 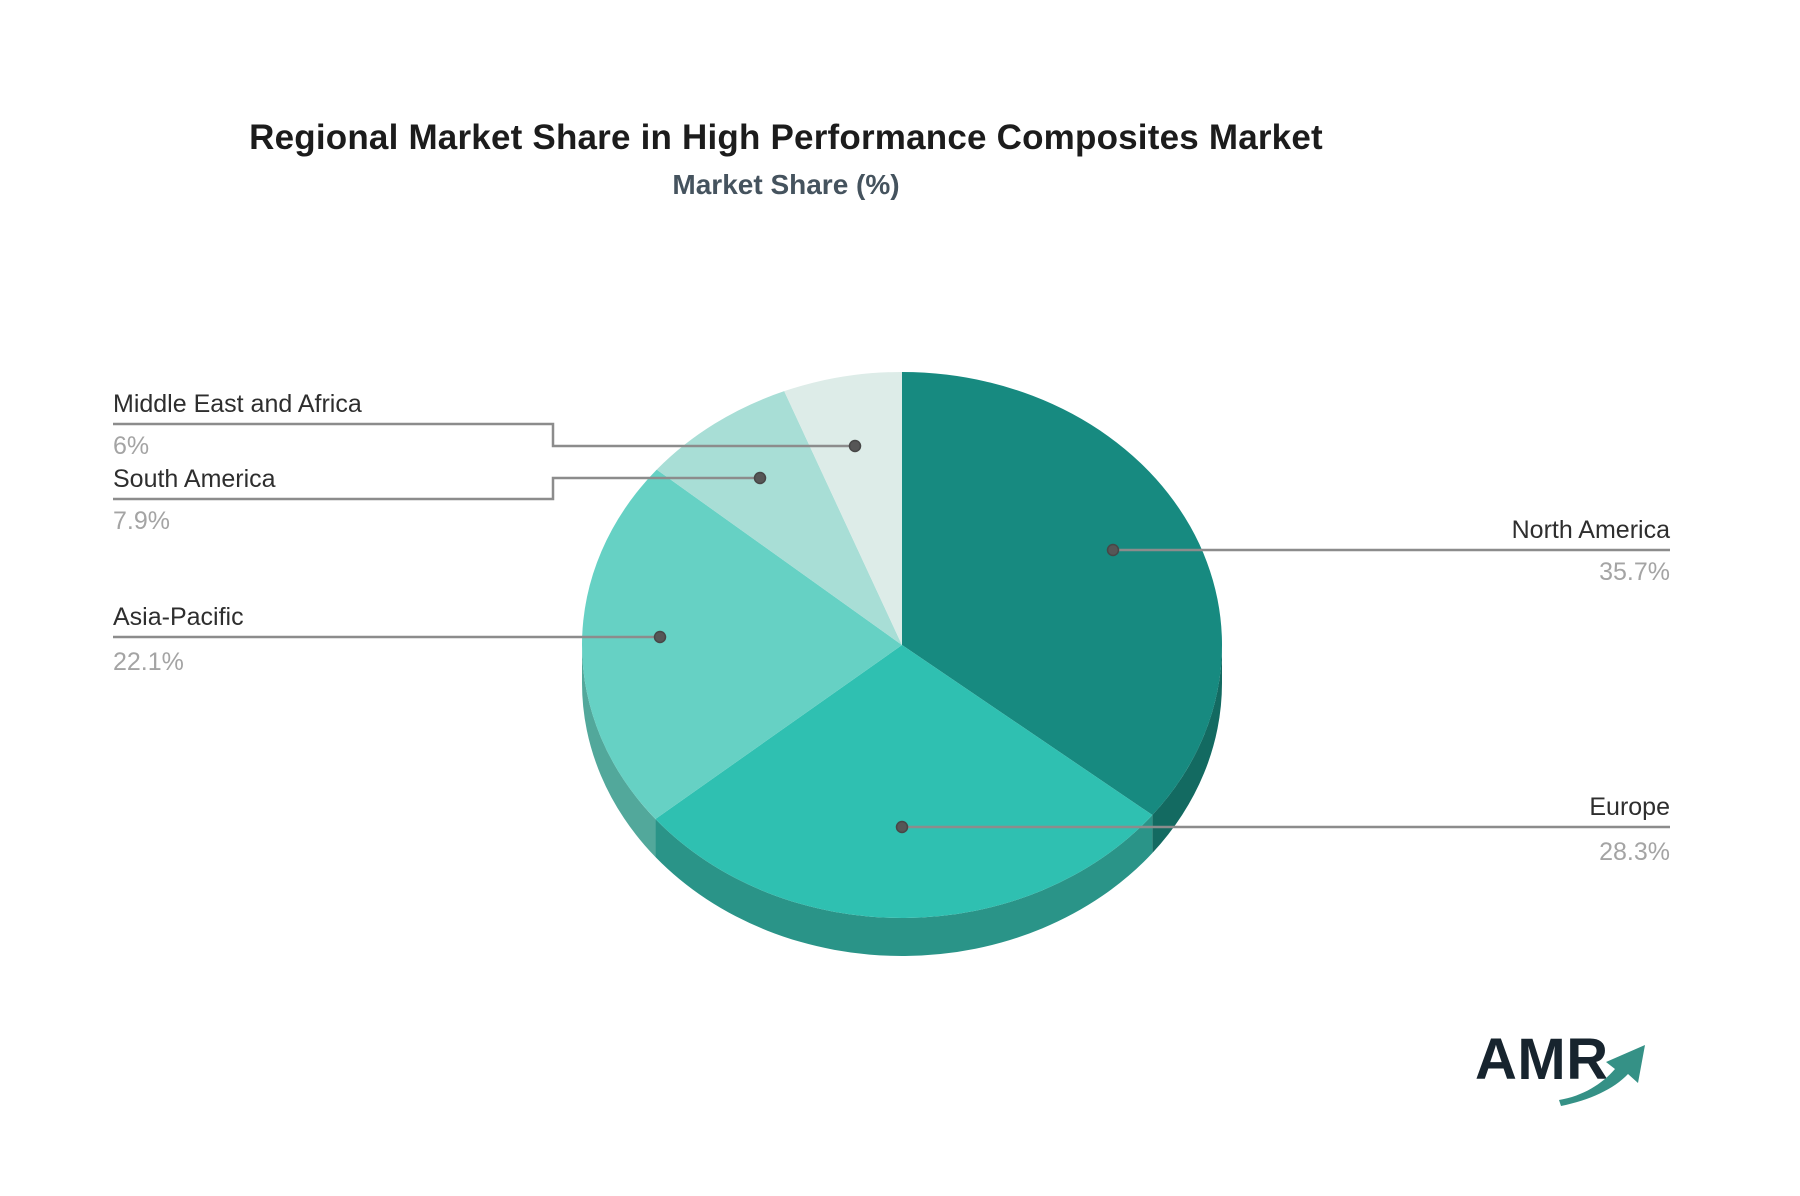 I want to click on pie-slice-side-north-america, so click(x=1187, y=749).